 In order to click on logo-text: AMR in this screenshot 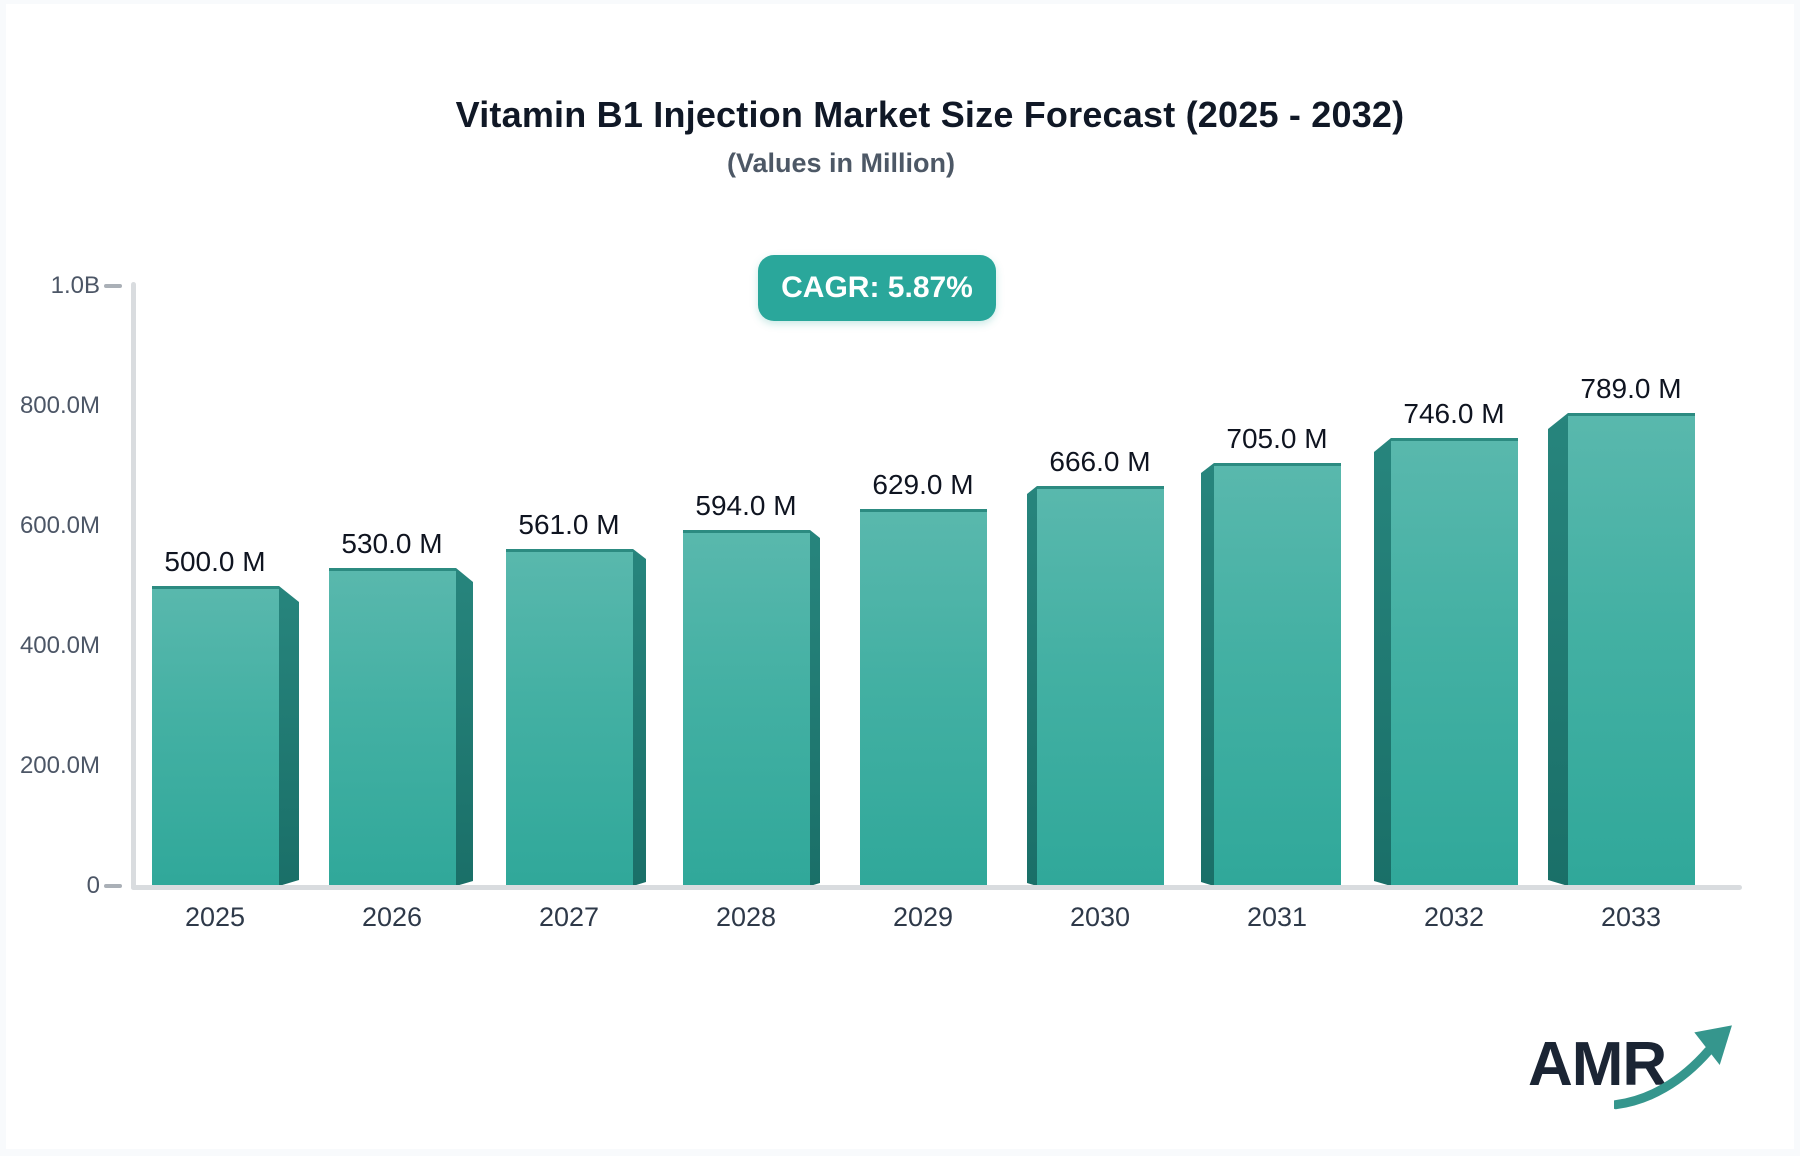, I will do `click(1597, 1064)`.